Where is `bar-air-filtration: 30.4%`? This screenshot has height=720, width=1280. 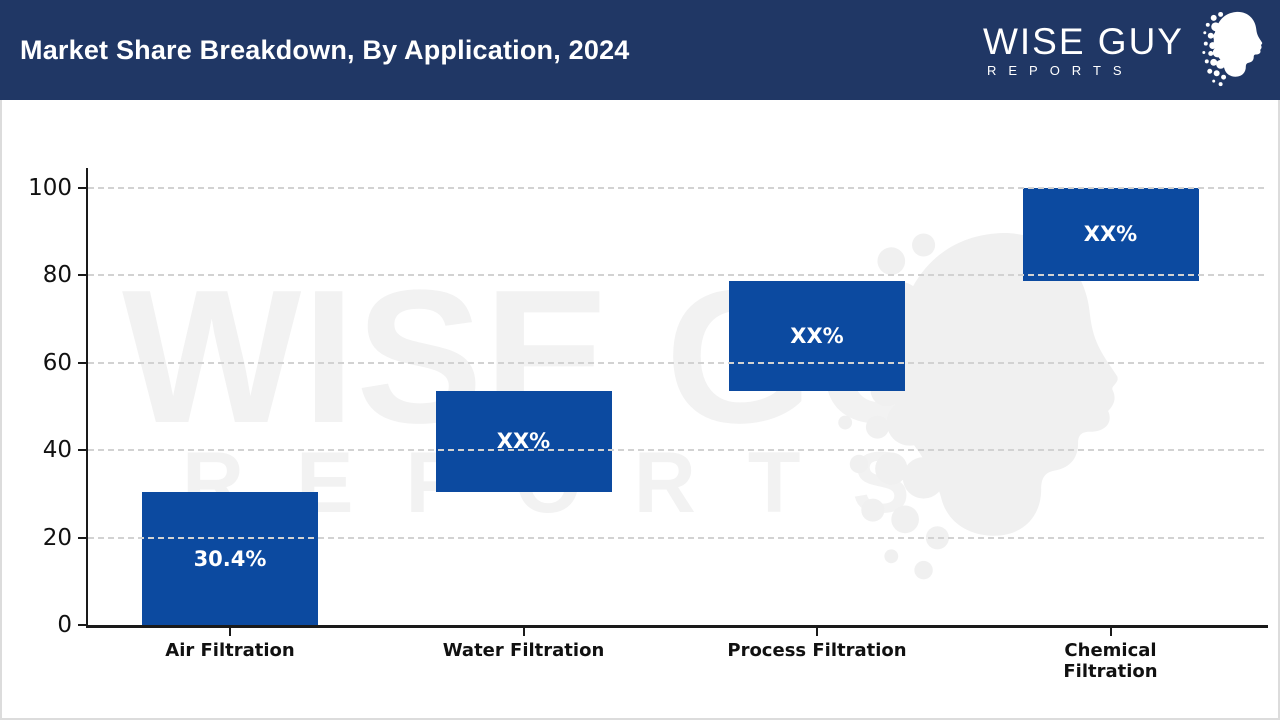
bar-air-filtration: 30.4% is located at coordinates (230, 558).